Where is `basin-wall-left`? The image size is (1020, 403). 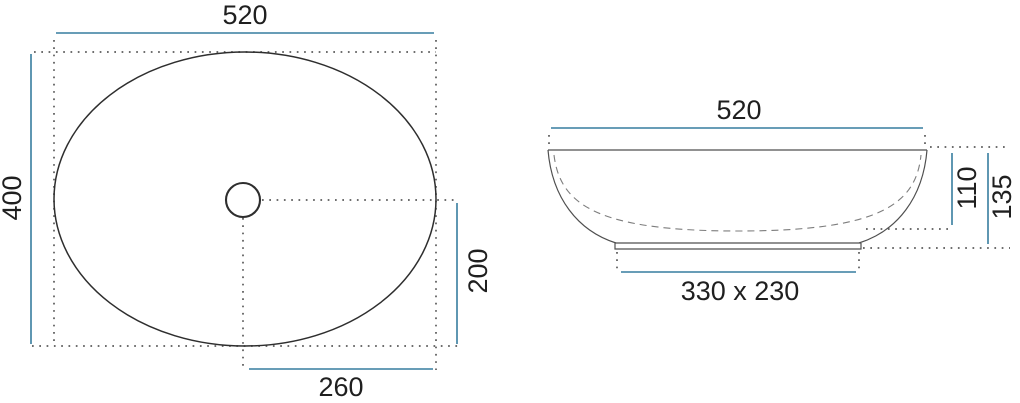
basin-wall-left is located at coordinates (582, 196).